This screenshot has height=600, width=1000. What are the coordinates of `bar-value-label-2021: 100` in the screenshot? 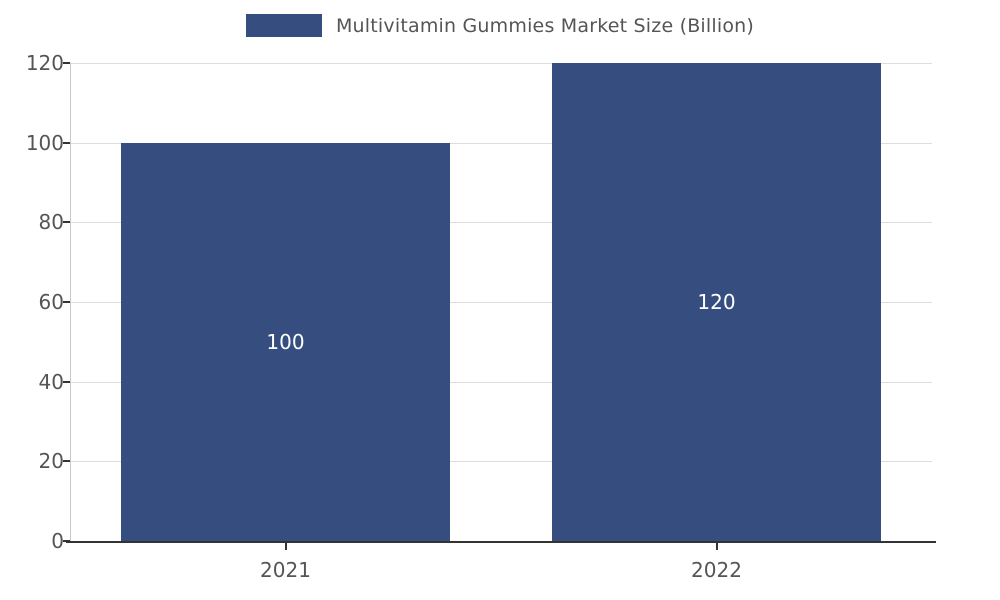 It's located at (285, 341).